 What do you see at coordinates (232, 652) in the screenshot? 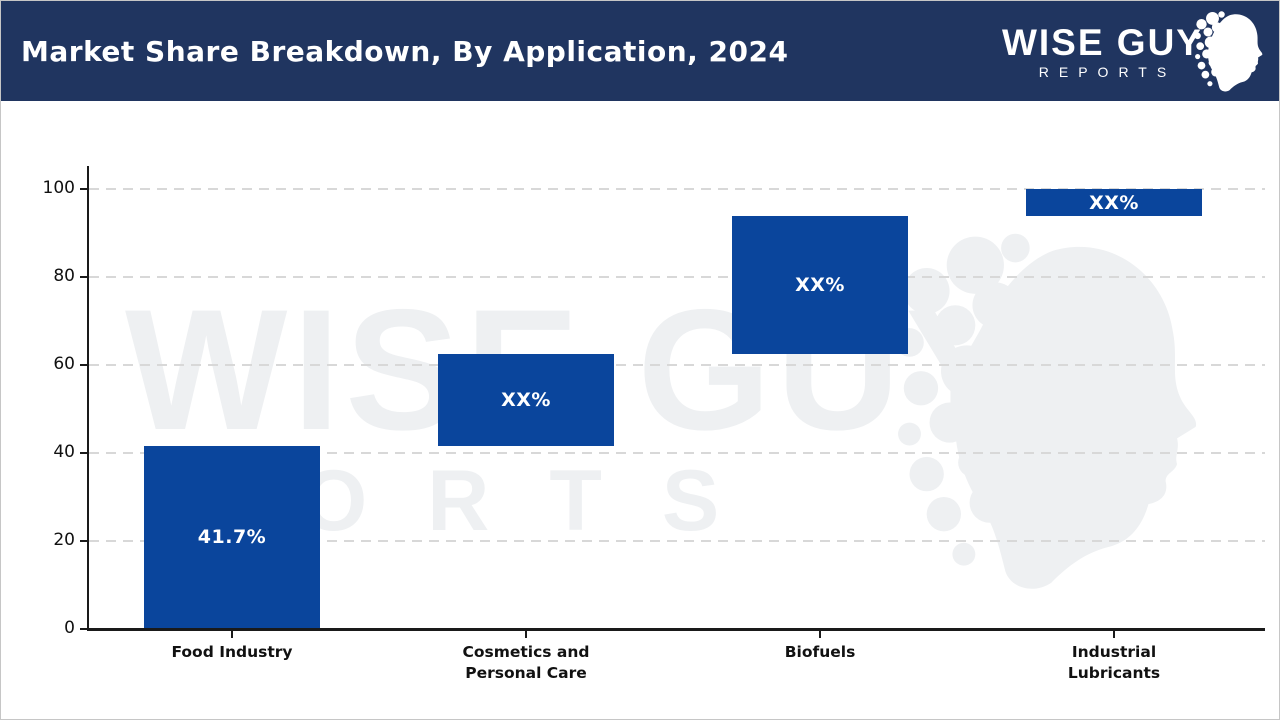
I see `x-category-label: Food Industry` at bounding box center [232, 652].